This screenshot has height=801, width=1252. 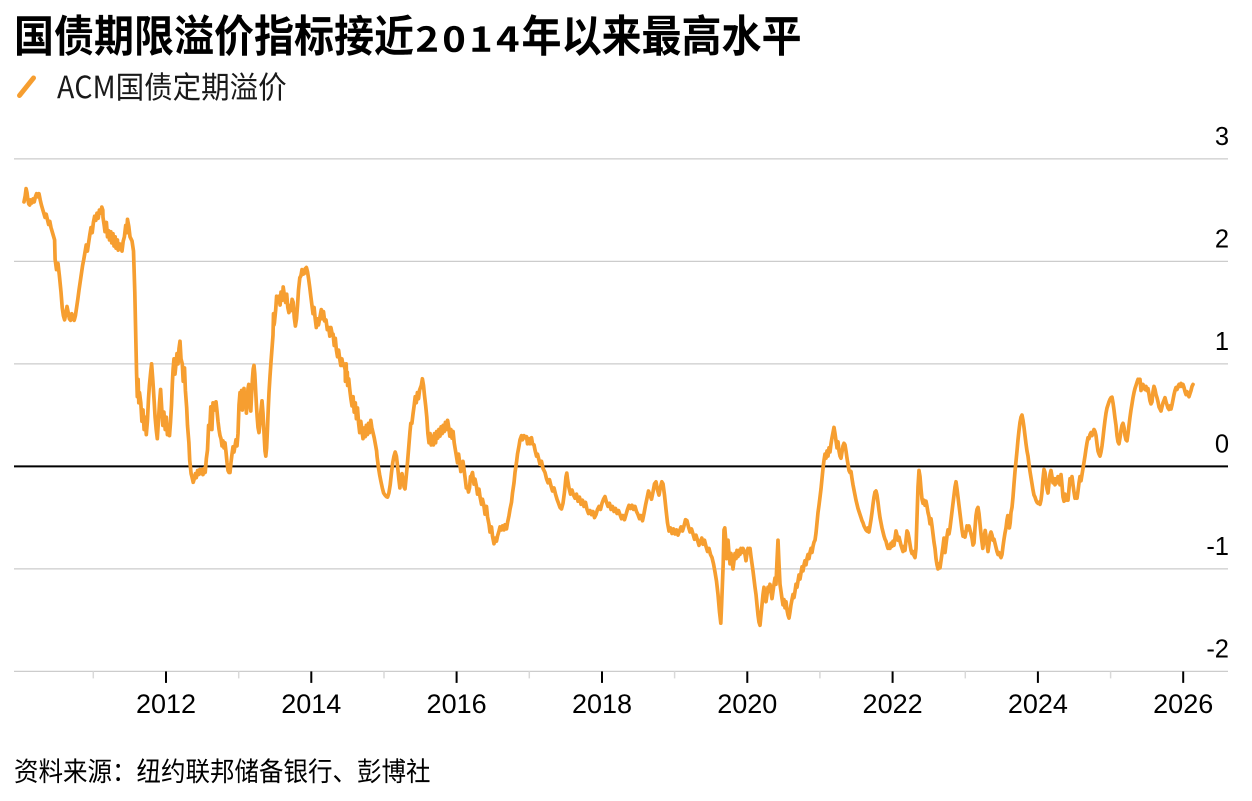 I want to click on svg-text: 2018, so click(x=602, y=704).